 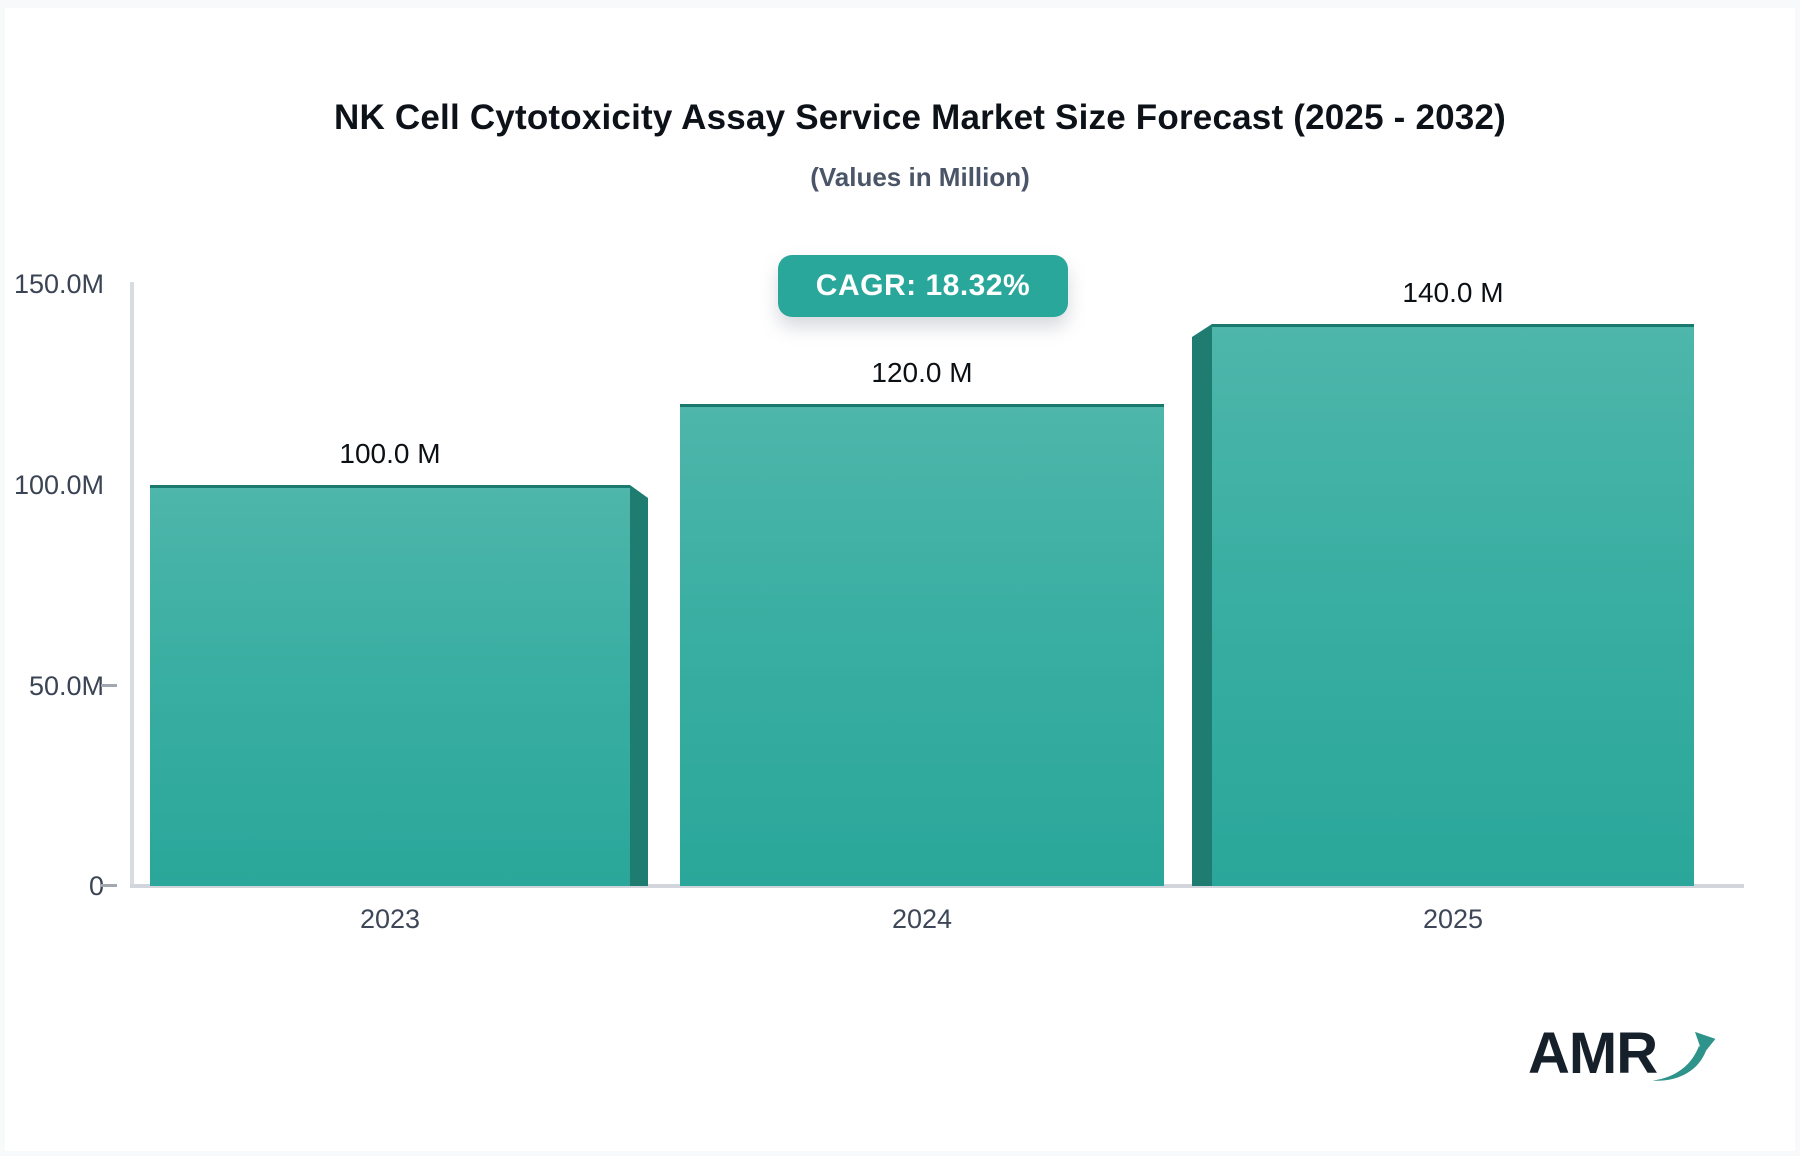 What do you see at coordinates (920, 177) in the screenshot?
I see `chart-subtitle: (Values in Million)` at bounding box center [920, 177].